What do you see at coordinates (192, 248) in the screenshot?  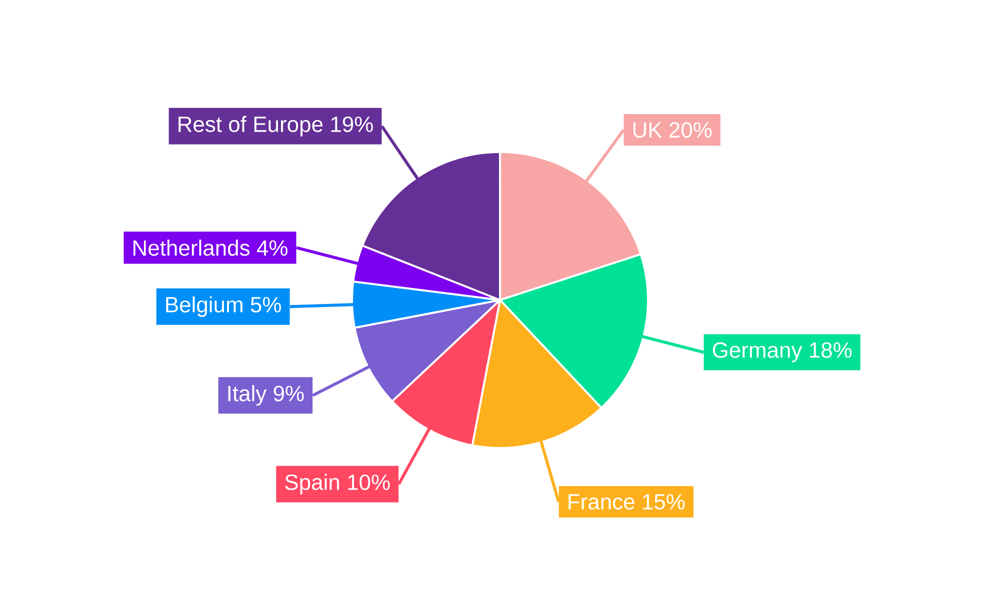 I see `slice-label: Netherlands` at bounding box center [192, 248].